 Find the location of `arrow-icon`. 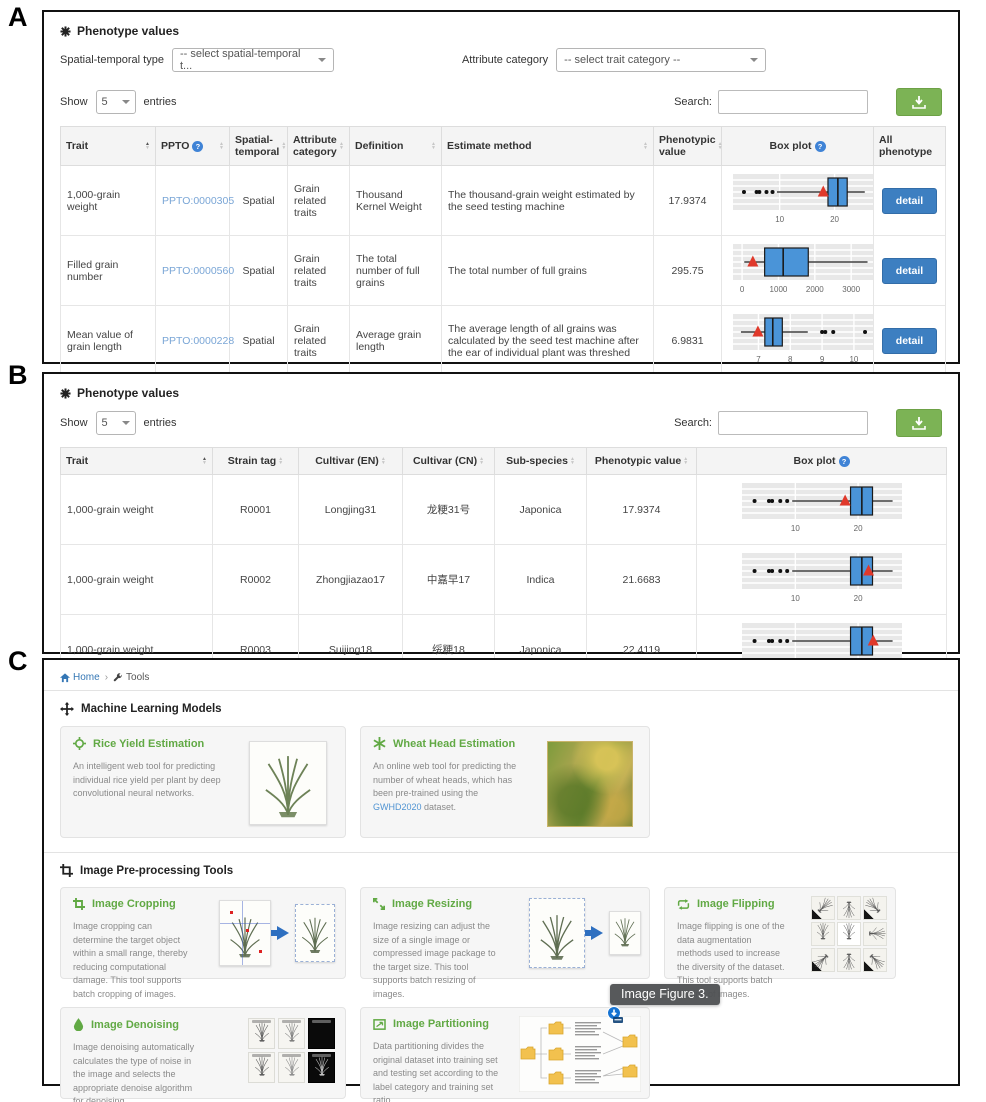

arrow-icon is located at coordinates (280, 933).